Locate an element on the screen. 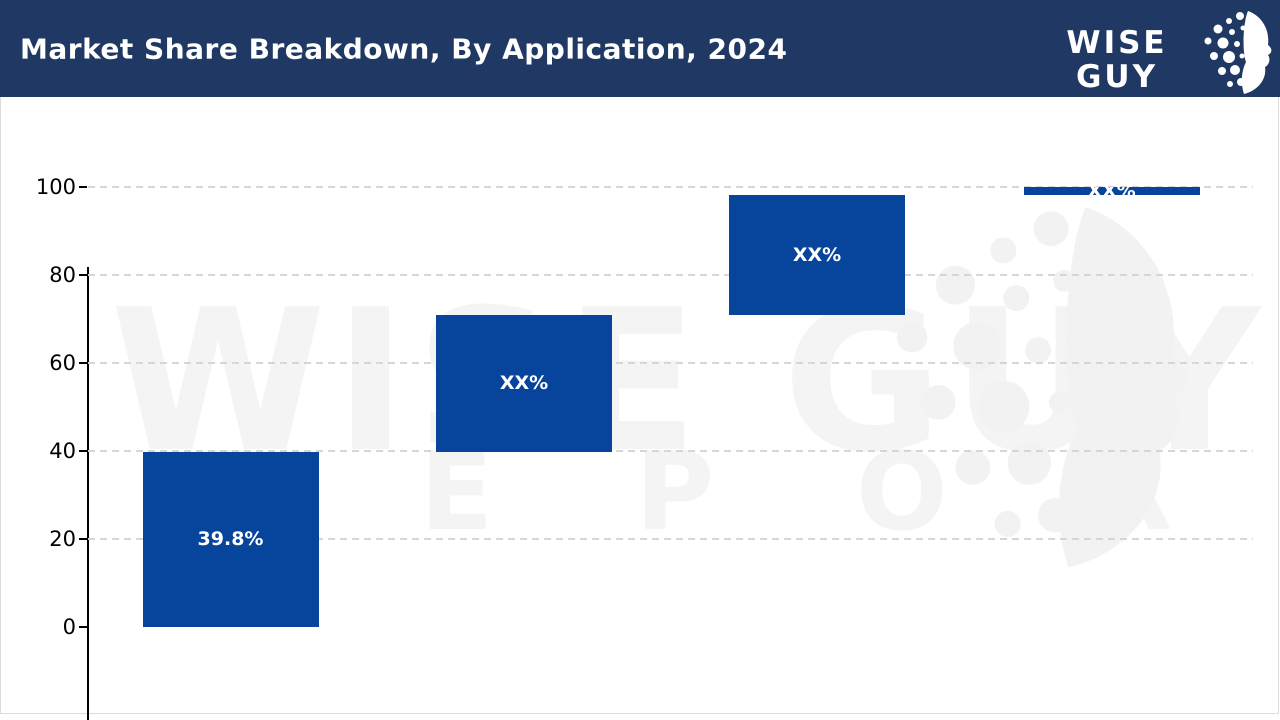 This screenshot has width=1280, height=720. bar-value-label-1: 39.8% is located at coordinates (230, 539).